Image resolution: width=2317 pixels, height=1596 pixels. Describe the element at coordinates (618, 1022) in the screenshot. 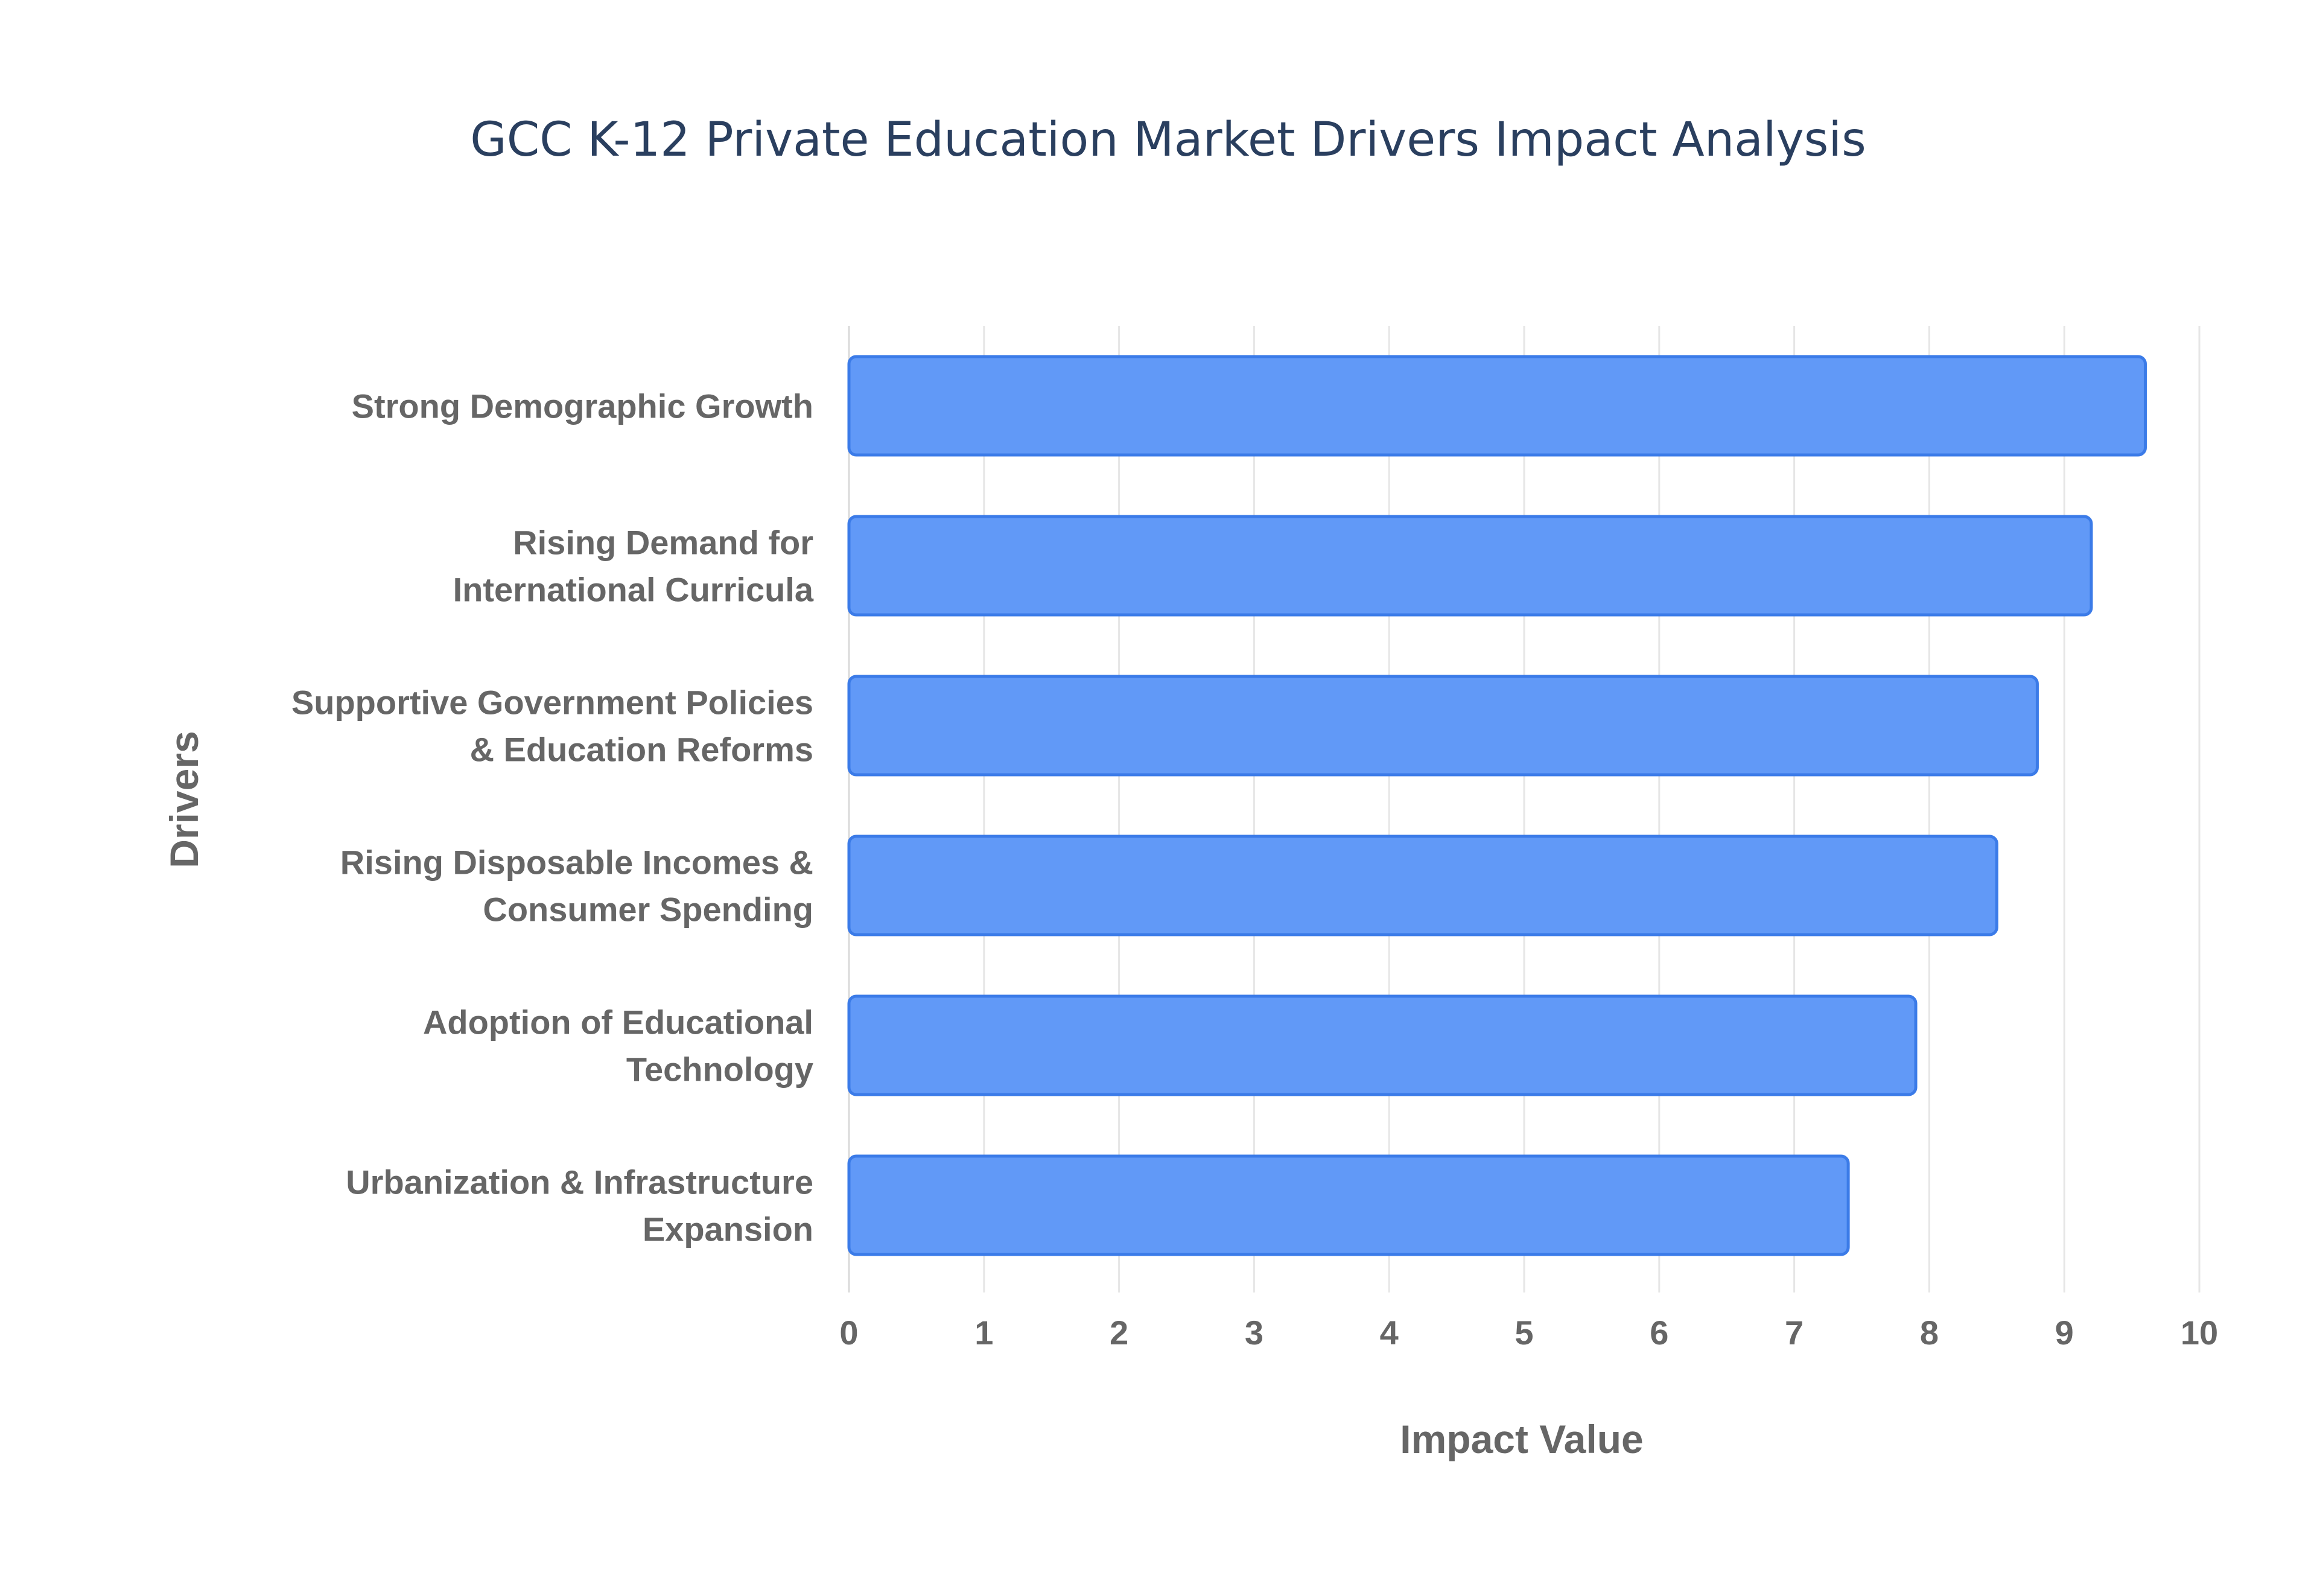

I see `y-tick-label: Adoption of Educational` at that location.